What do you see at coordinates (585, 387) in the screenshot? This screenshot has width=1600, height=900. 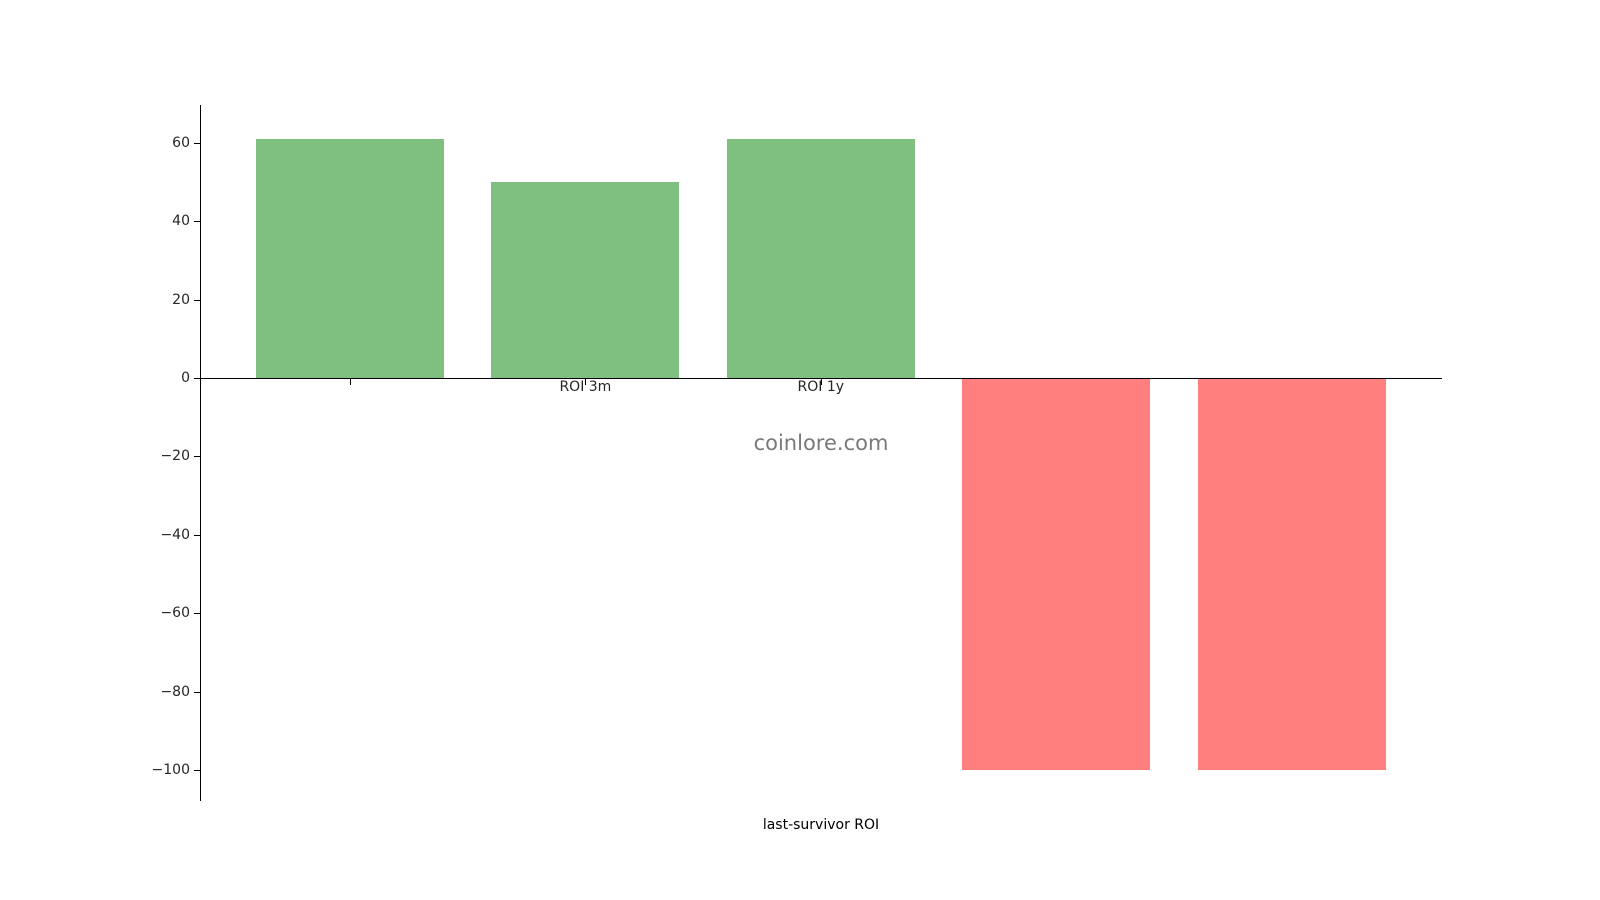 I see `x-tick-label: ROI 3m` at bounding box center [585, 387].